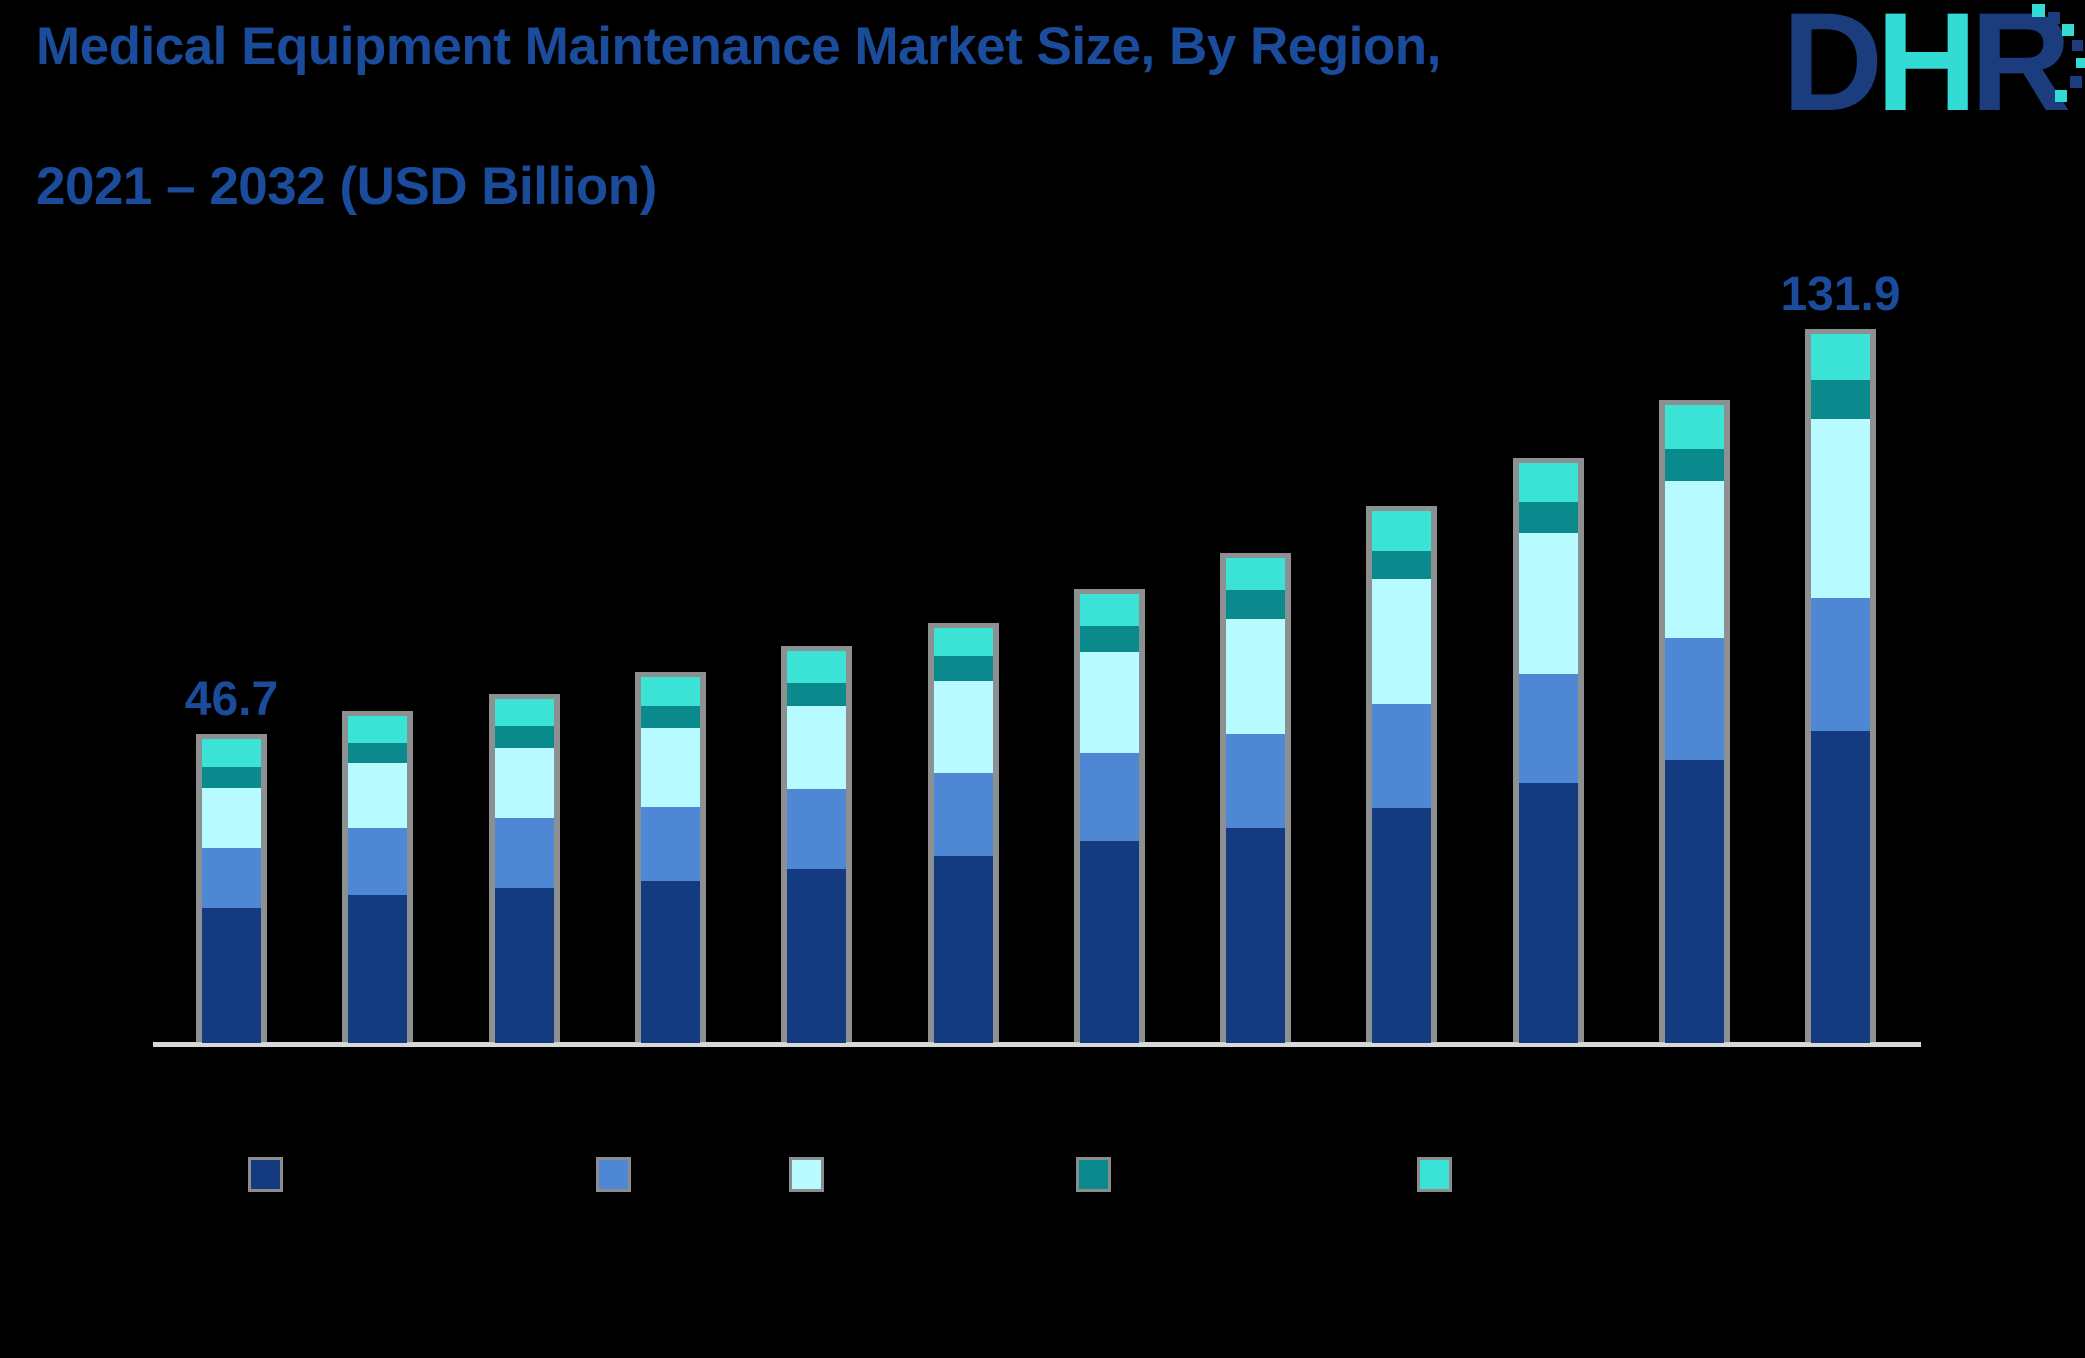 Image resolution: width=2085 pixels, height=1358 pixels. What do you see at coordinates (1840, 887) in the screenshot?
I see `bar-2032-navy-bottom-segment` at bounding box center [1840, 887].